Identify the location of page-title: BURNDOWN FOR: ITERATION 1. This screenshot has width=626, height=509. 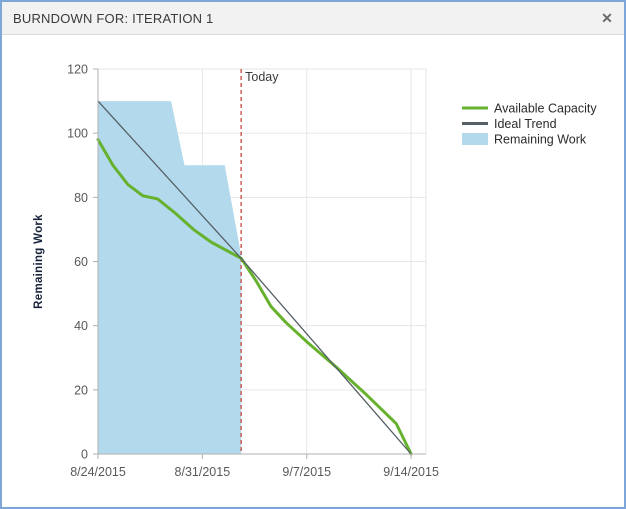
(113, 18).